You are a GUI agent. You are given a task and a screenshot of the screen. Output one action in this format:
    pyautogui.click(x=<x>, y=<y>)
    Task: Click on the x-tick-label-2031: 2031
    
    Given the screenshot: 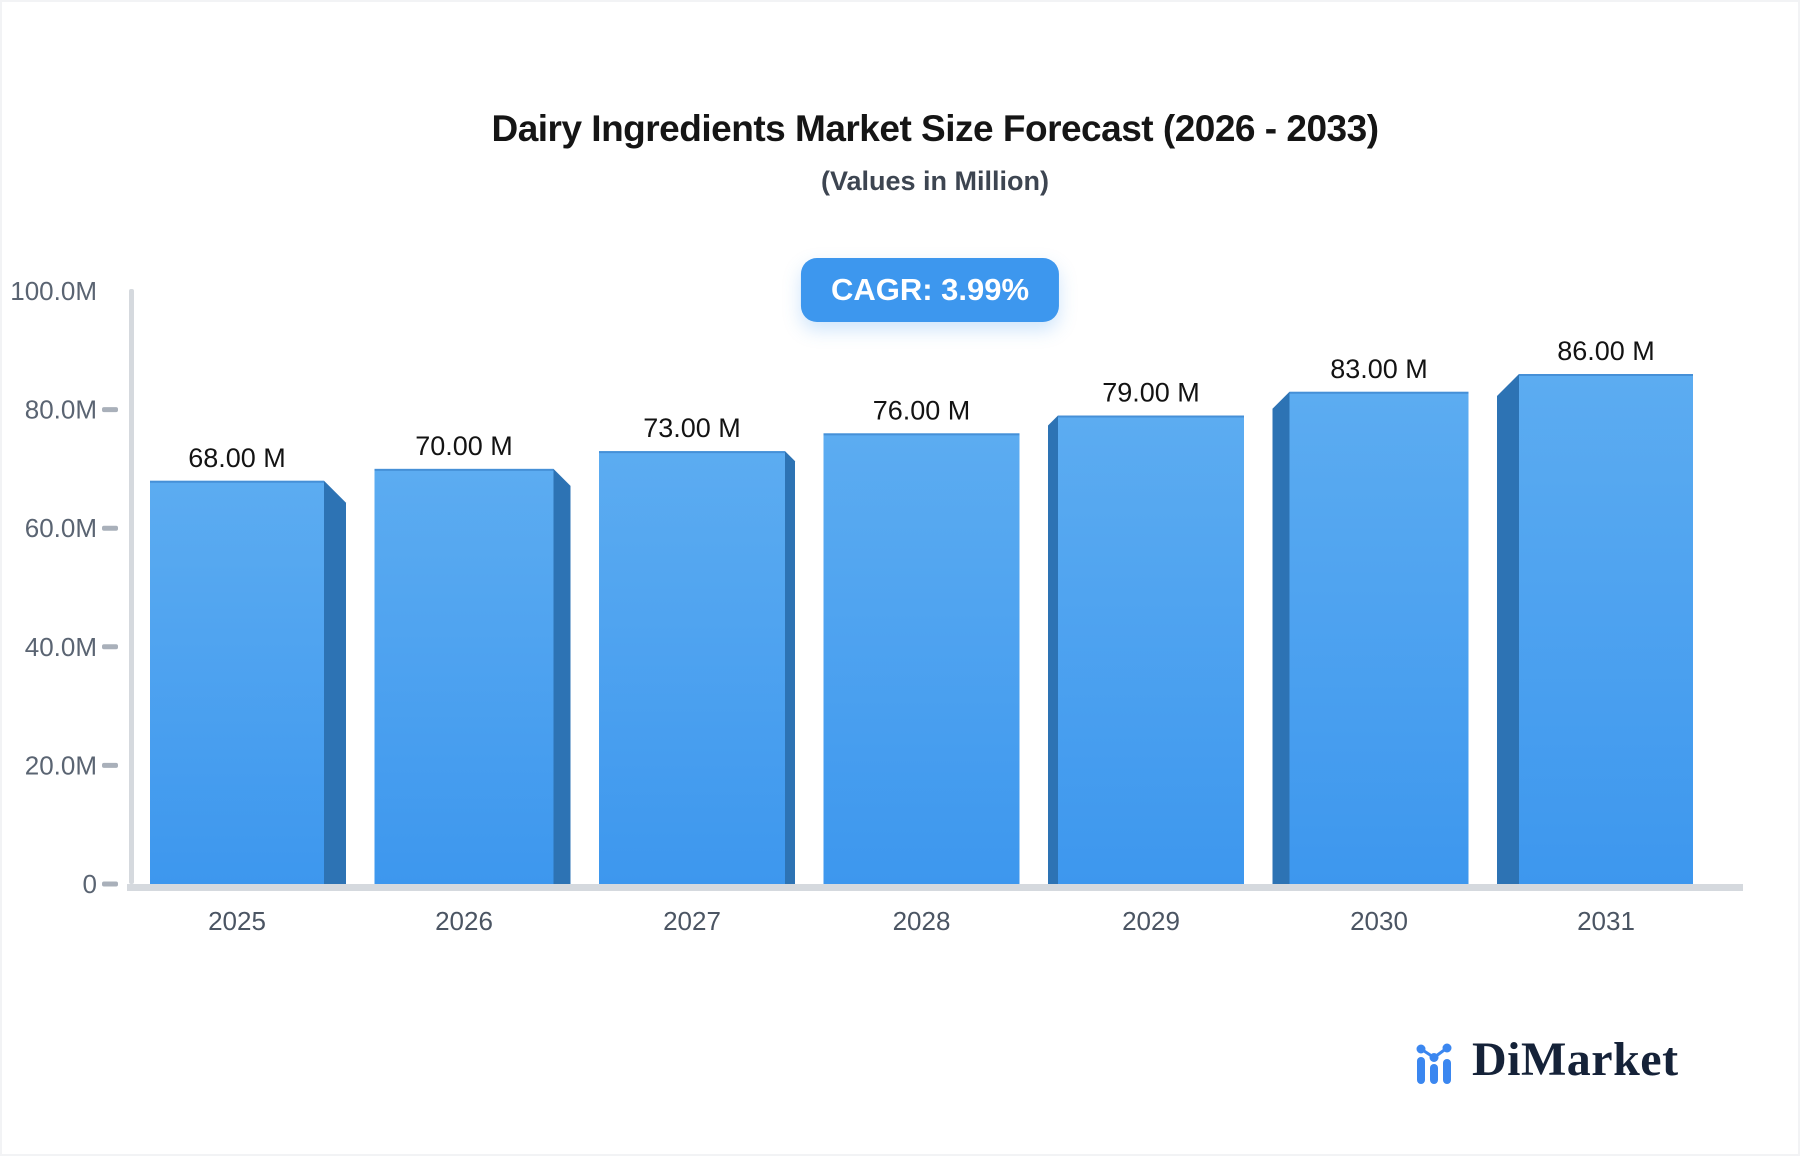 What is the action you would take?
    pyautogui.click(x=1606, y=921)
    